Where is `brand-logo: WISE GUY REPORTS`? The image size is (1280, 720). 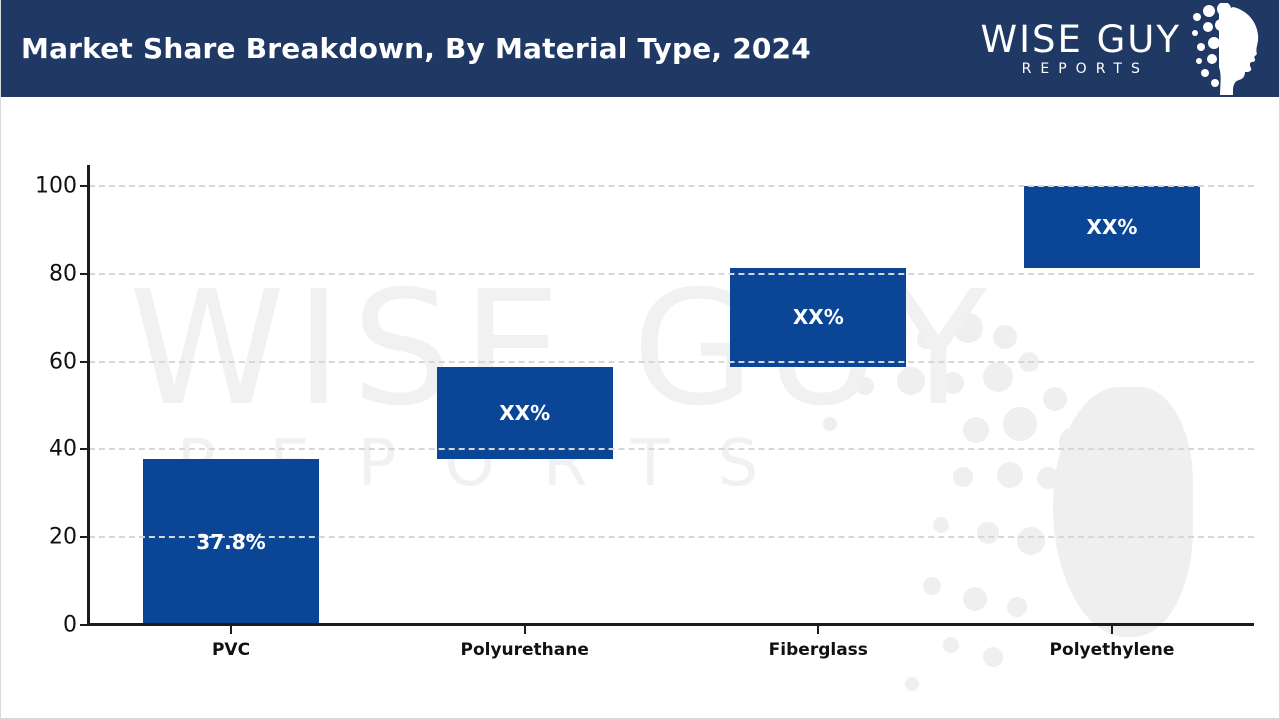 brand-logo: WISE GUY REPORTS is located at coordinates (1123, 48).